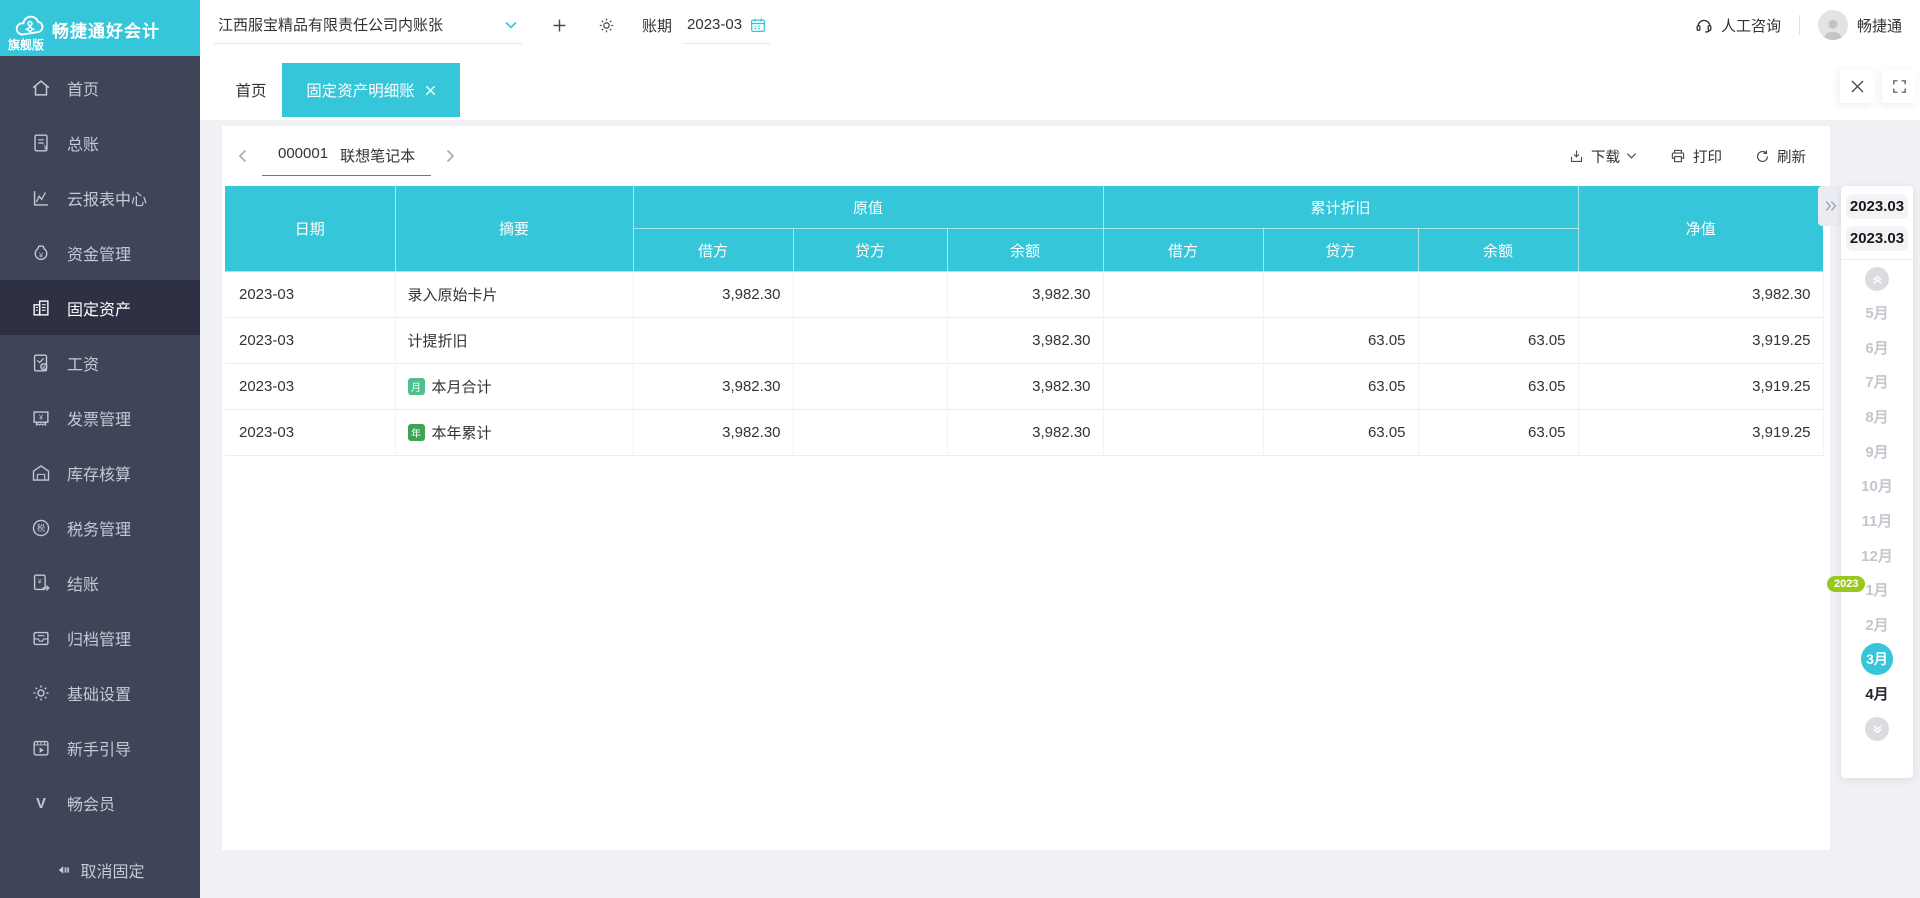 The width and height of the screenshot is (1920, 898). Describe the element at coordinates (450, 156) in the screenshot. I see `next-asset-icon` at that location.